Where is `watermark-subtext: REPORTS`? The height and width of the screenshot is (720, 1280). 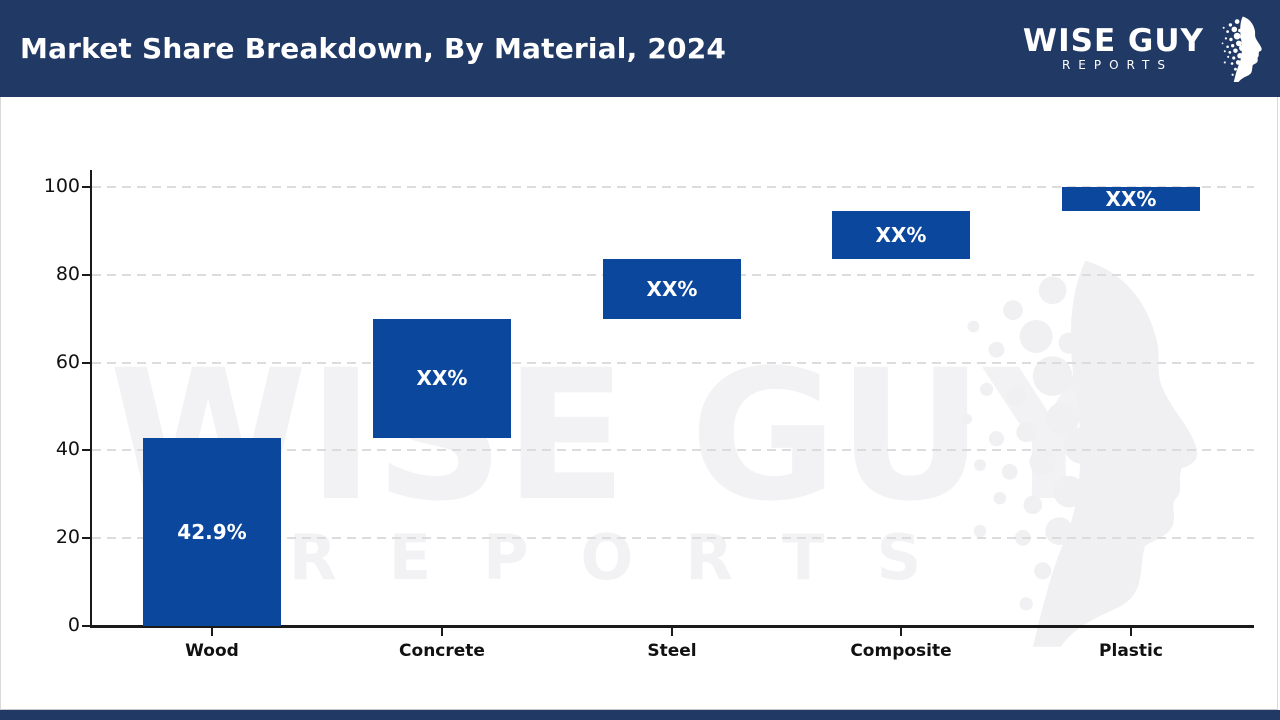
watermark-subtext: REPORTS is located at coordinates (631, 557).